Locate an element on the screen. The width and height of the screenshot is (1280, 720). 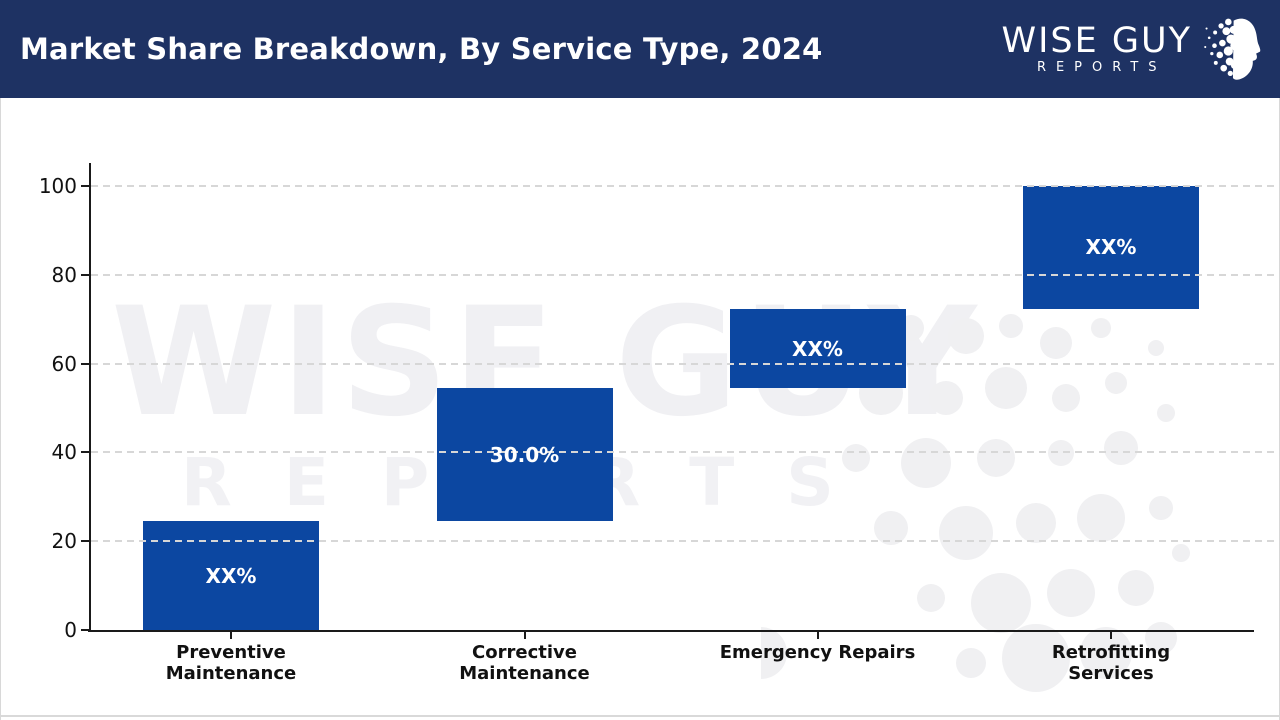
x-category-label: Retrofitting Services is located at coordinates (1111, 663).